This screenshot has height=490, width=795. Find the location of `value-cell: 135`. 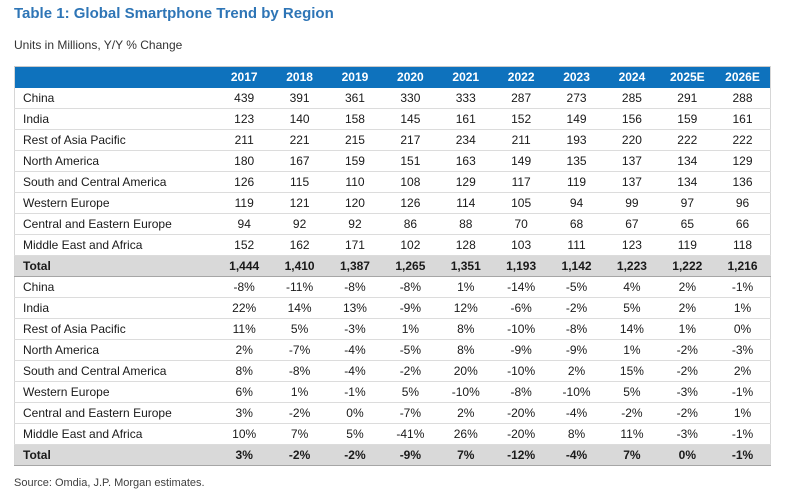

value-cell: 135 is located at coordinates (576, 161).